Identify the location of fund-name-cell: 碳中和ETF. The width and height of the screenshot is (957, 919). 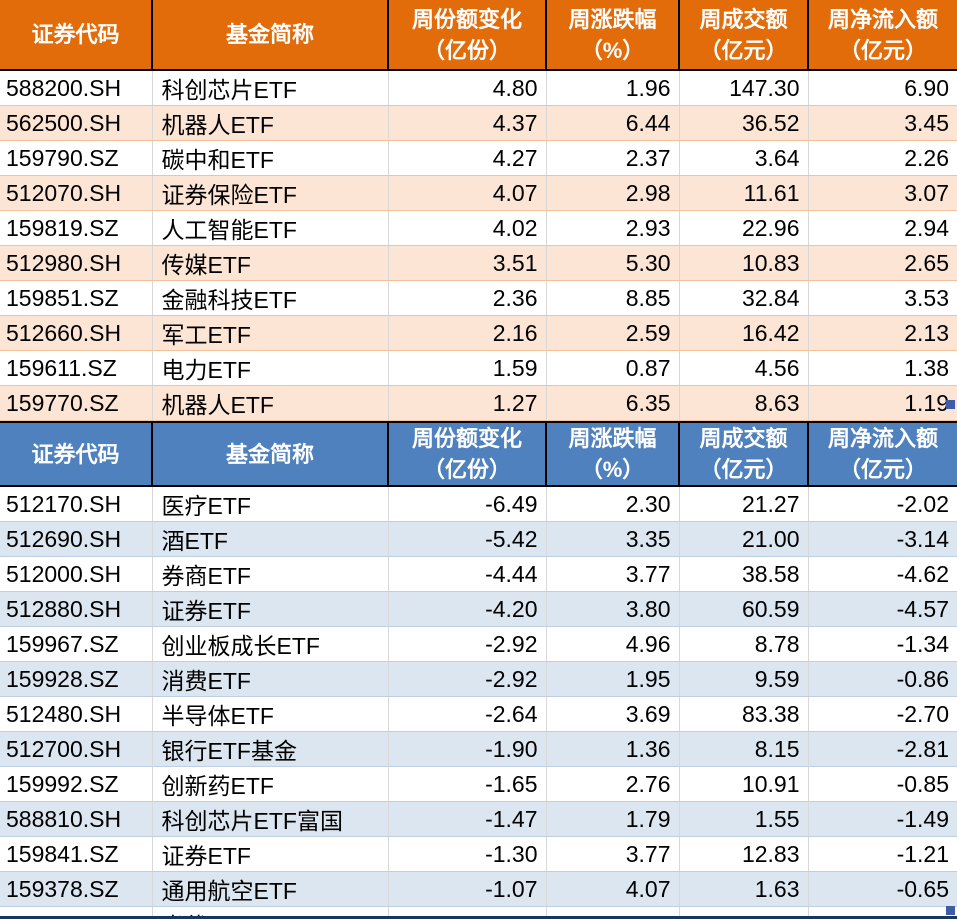
(270, 158).